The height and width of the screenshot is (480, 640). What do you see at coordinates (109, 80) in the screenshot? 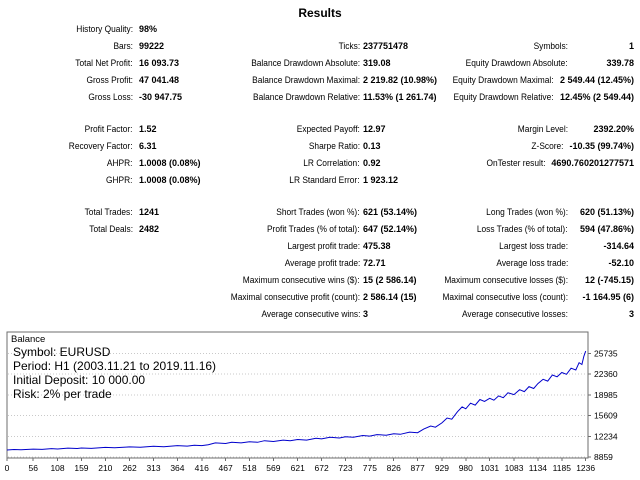
I see `stat-label: Gross Profit:` at bounding box center [109, 80].